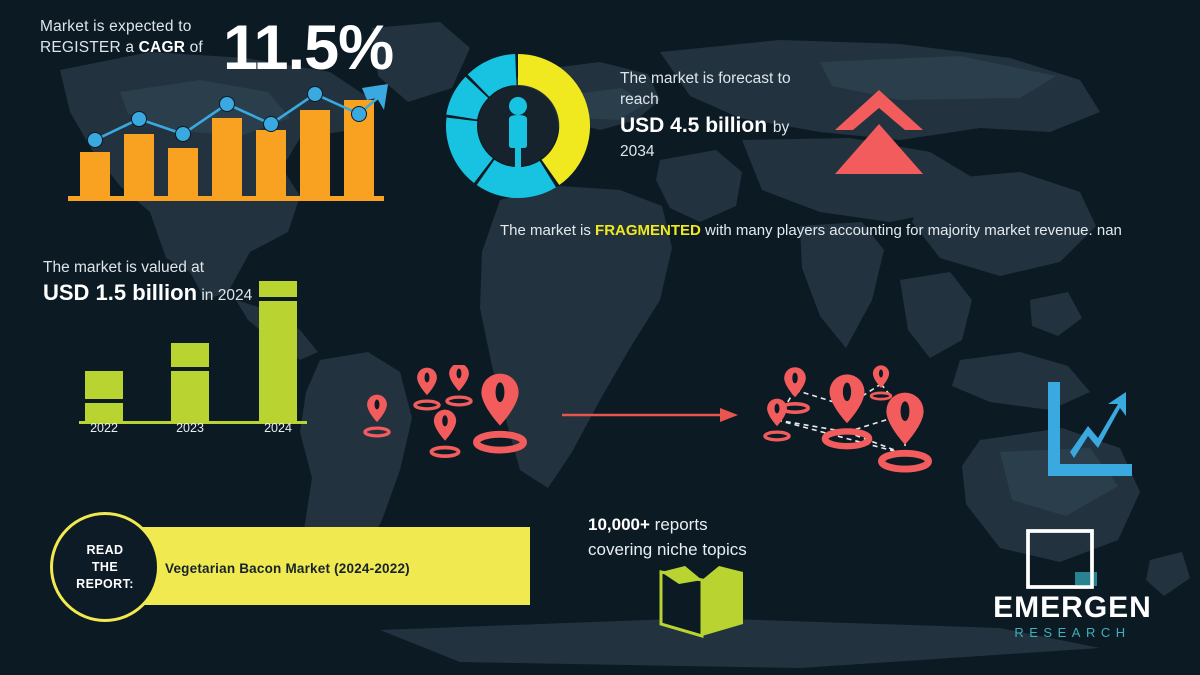 Image resolution: width=1200 pixels, height=675 pixels. What do you see at coordinates (548, 230) in the screenshot?
I see `fragmentation-pre: The market is` at bounding box center [548, 230].